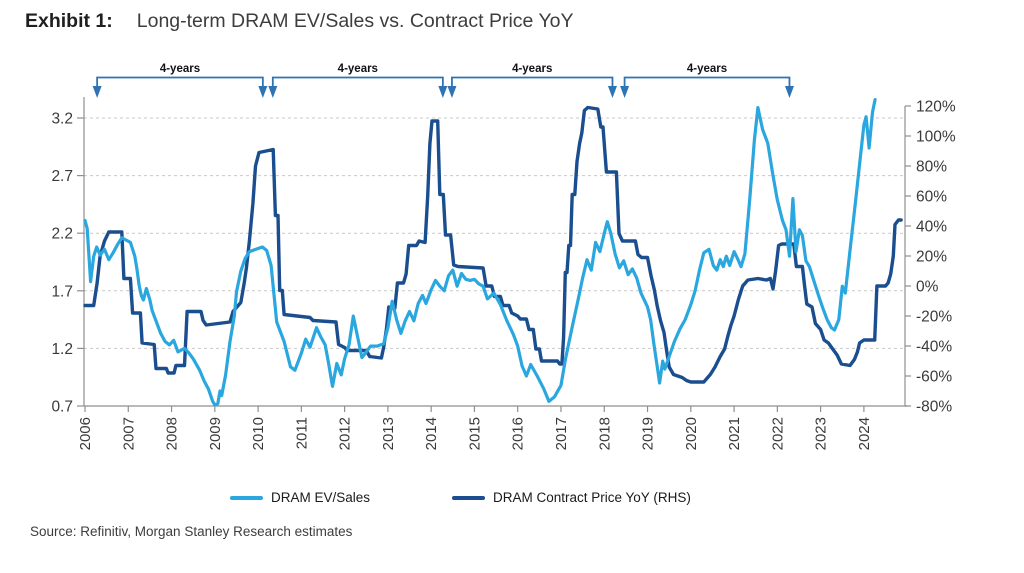  What do you see at coordinates (62, 349) in the screenshot?
I see `y-left-tick-label: 1.2` at bounding box center [62, 349].